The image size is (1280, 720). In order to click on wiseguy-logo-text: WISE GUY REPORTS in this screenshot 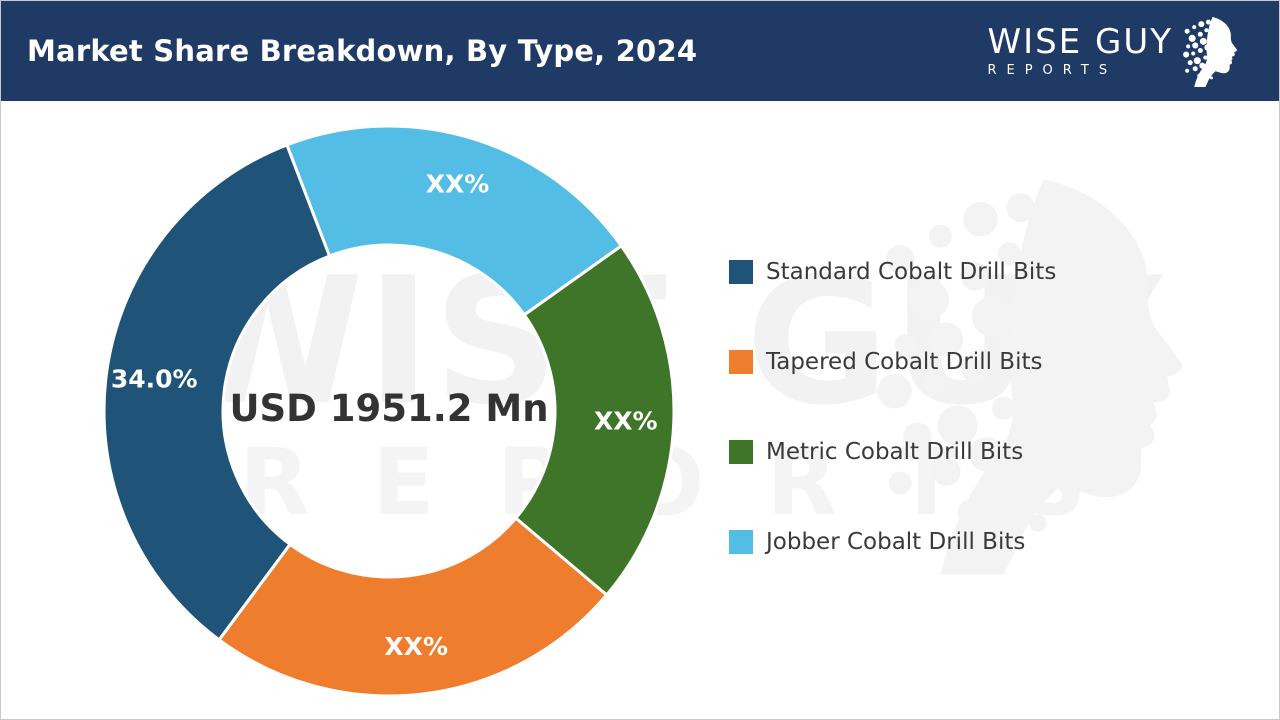, I will do `click(1080, 51)`.